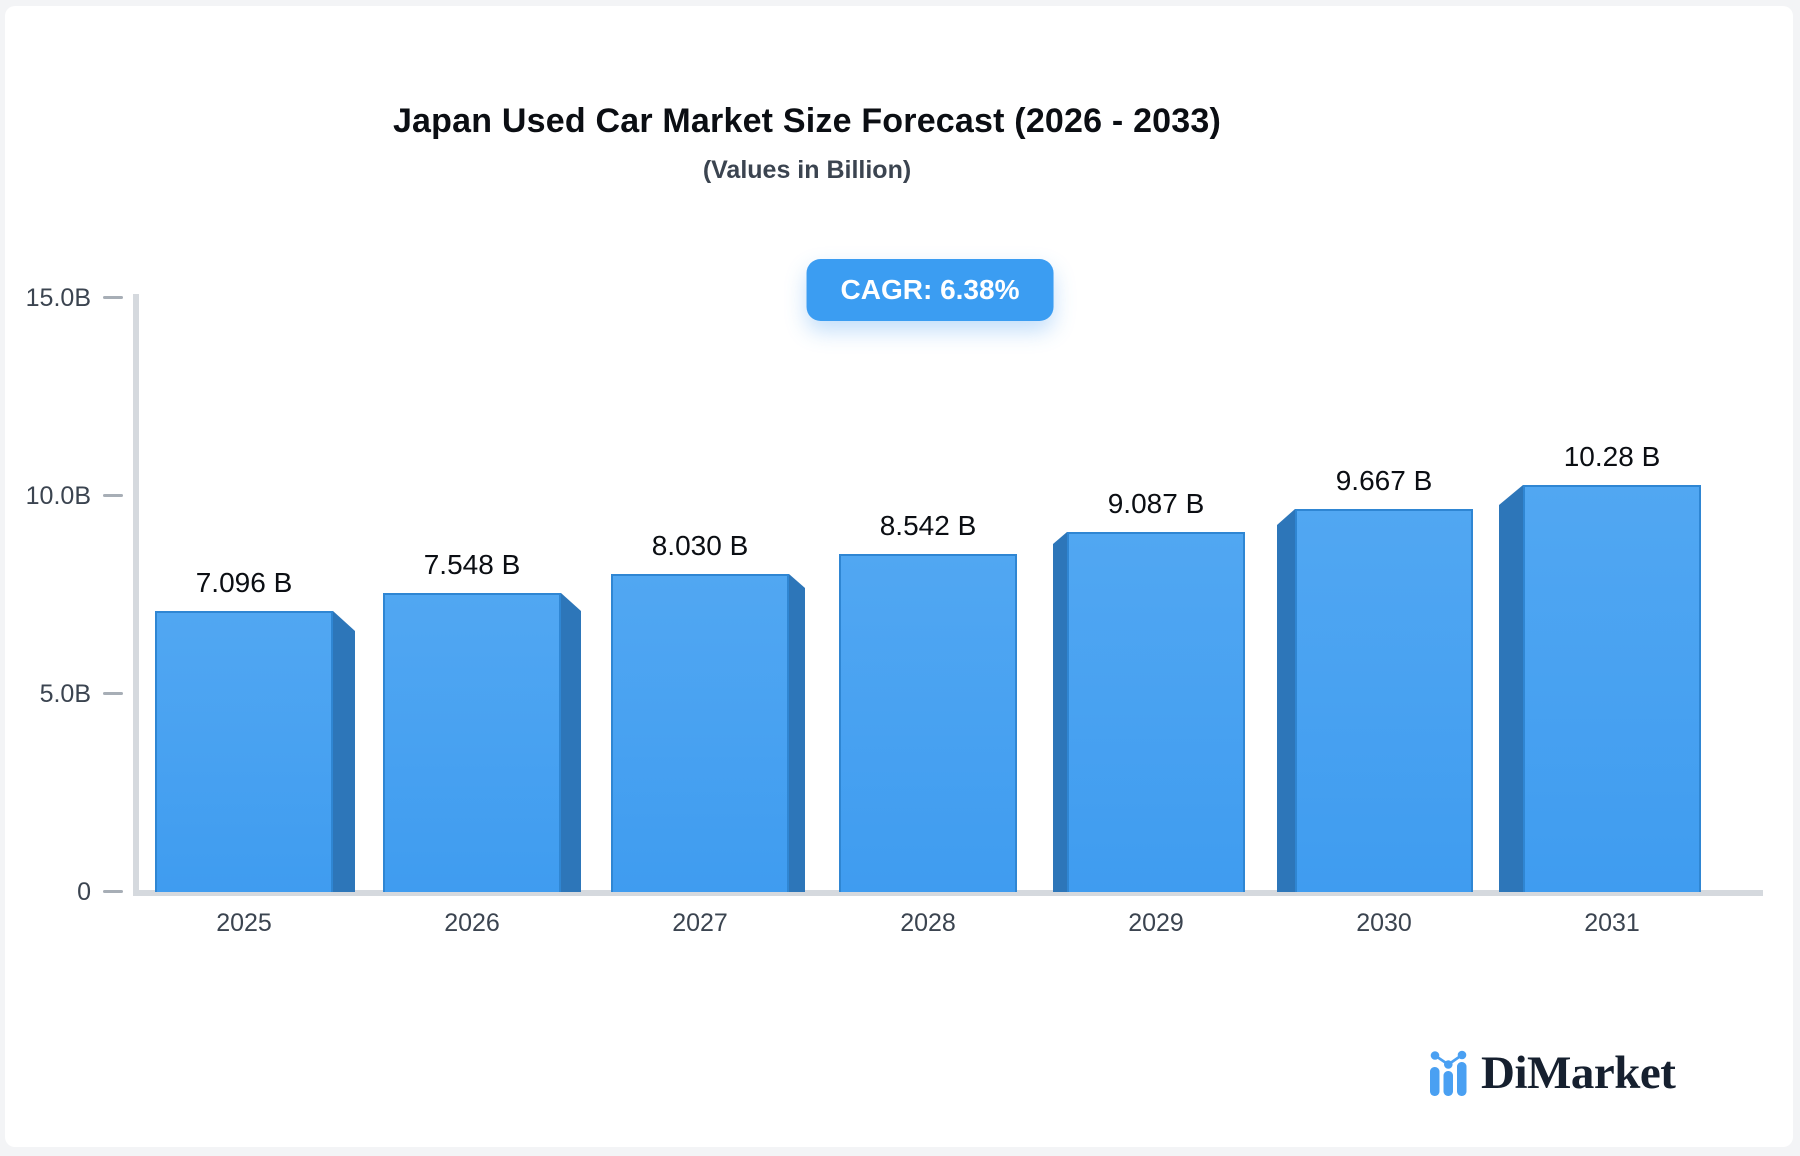 Image resolution: width=1800 pixels, height=1156 pixels. Describe the element at coordinates (1156, 923) in the screenshot. I see `x-axis-category-label: 2029` at that location.